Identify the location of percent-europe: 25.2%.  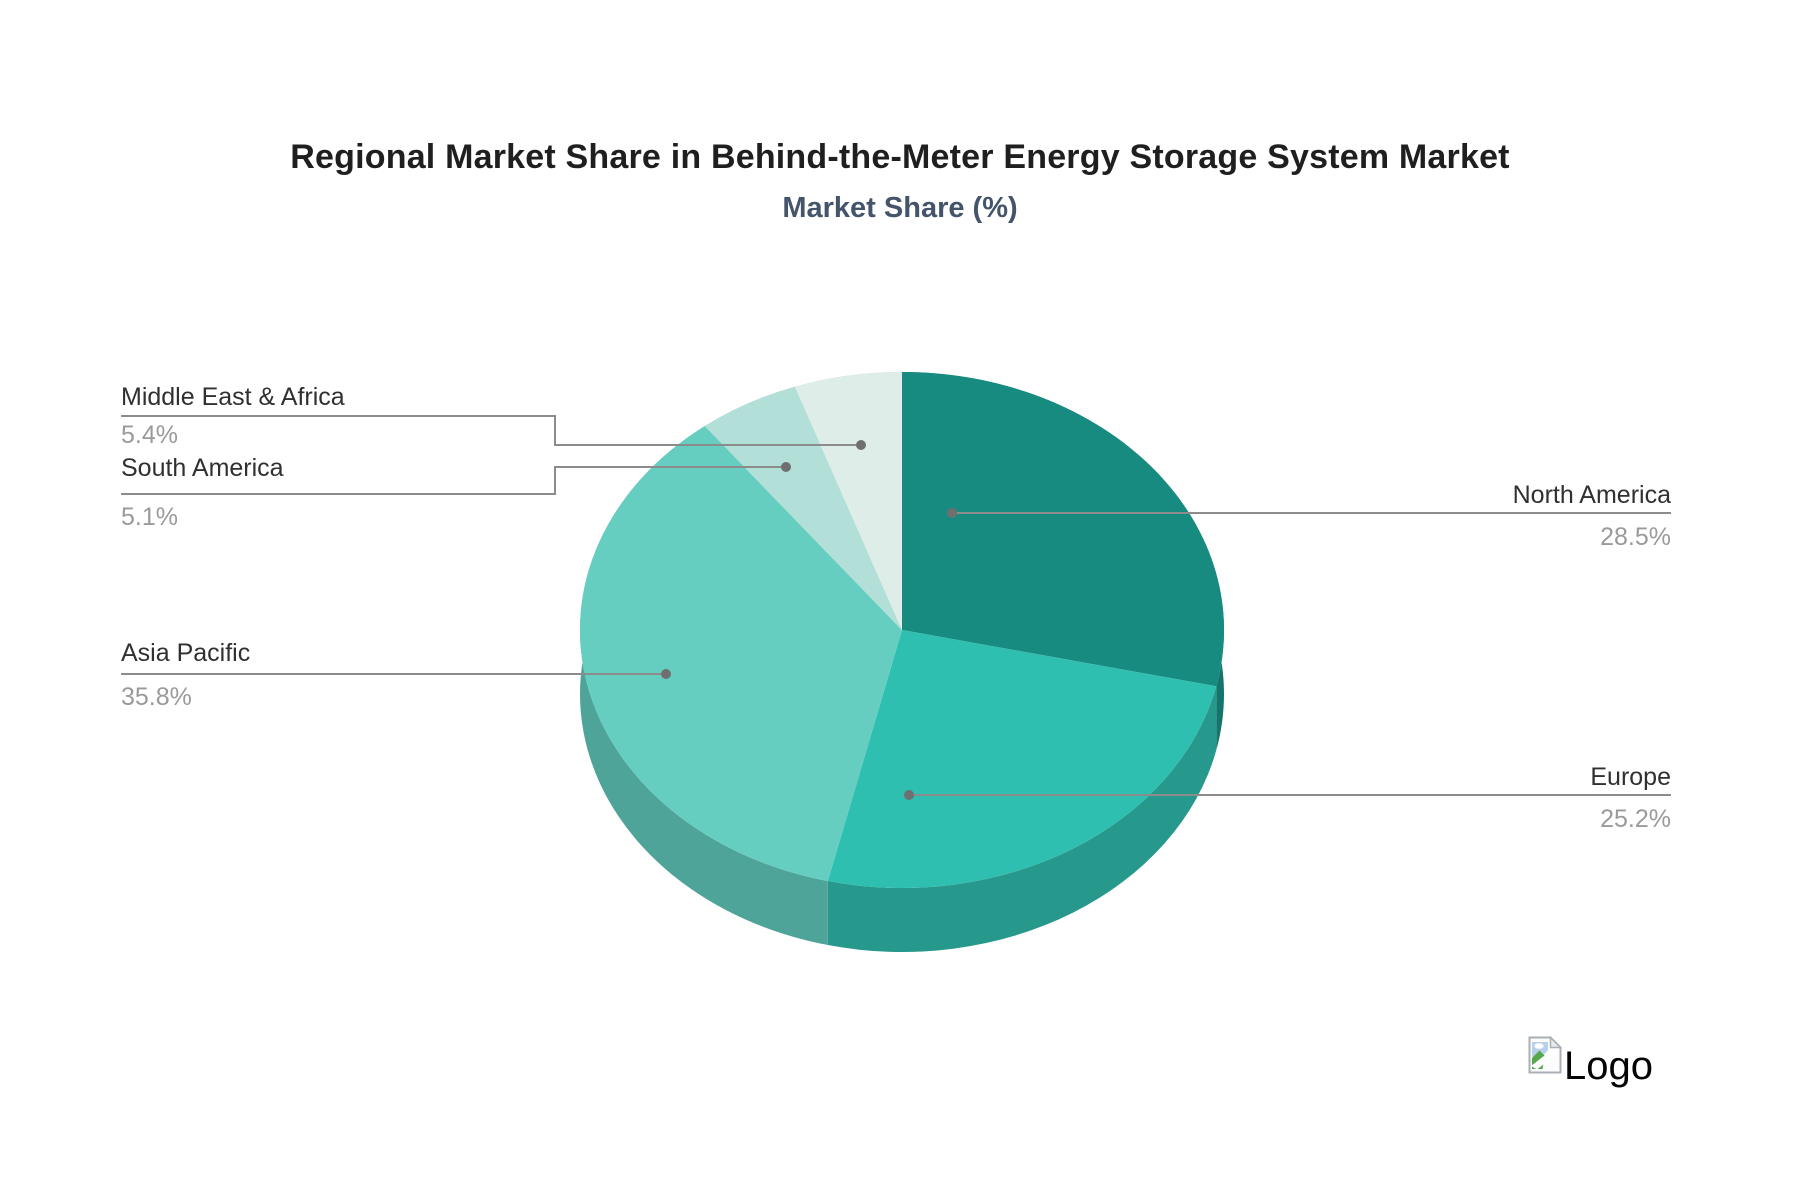
(1635, 819).